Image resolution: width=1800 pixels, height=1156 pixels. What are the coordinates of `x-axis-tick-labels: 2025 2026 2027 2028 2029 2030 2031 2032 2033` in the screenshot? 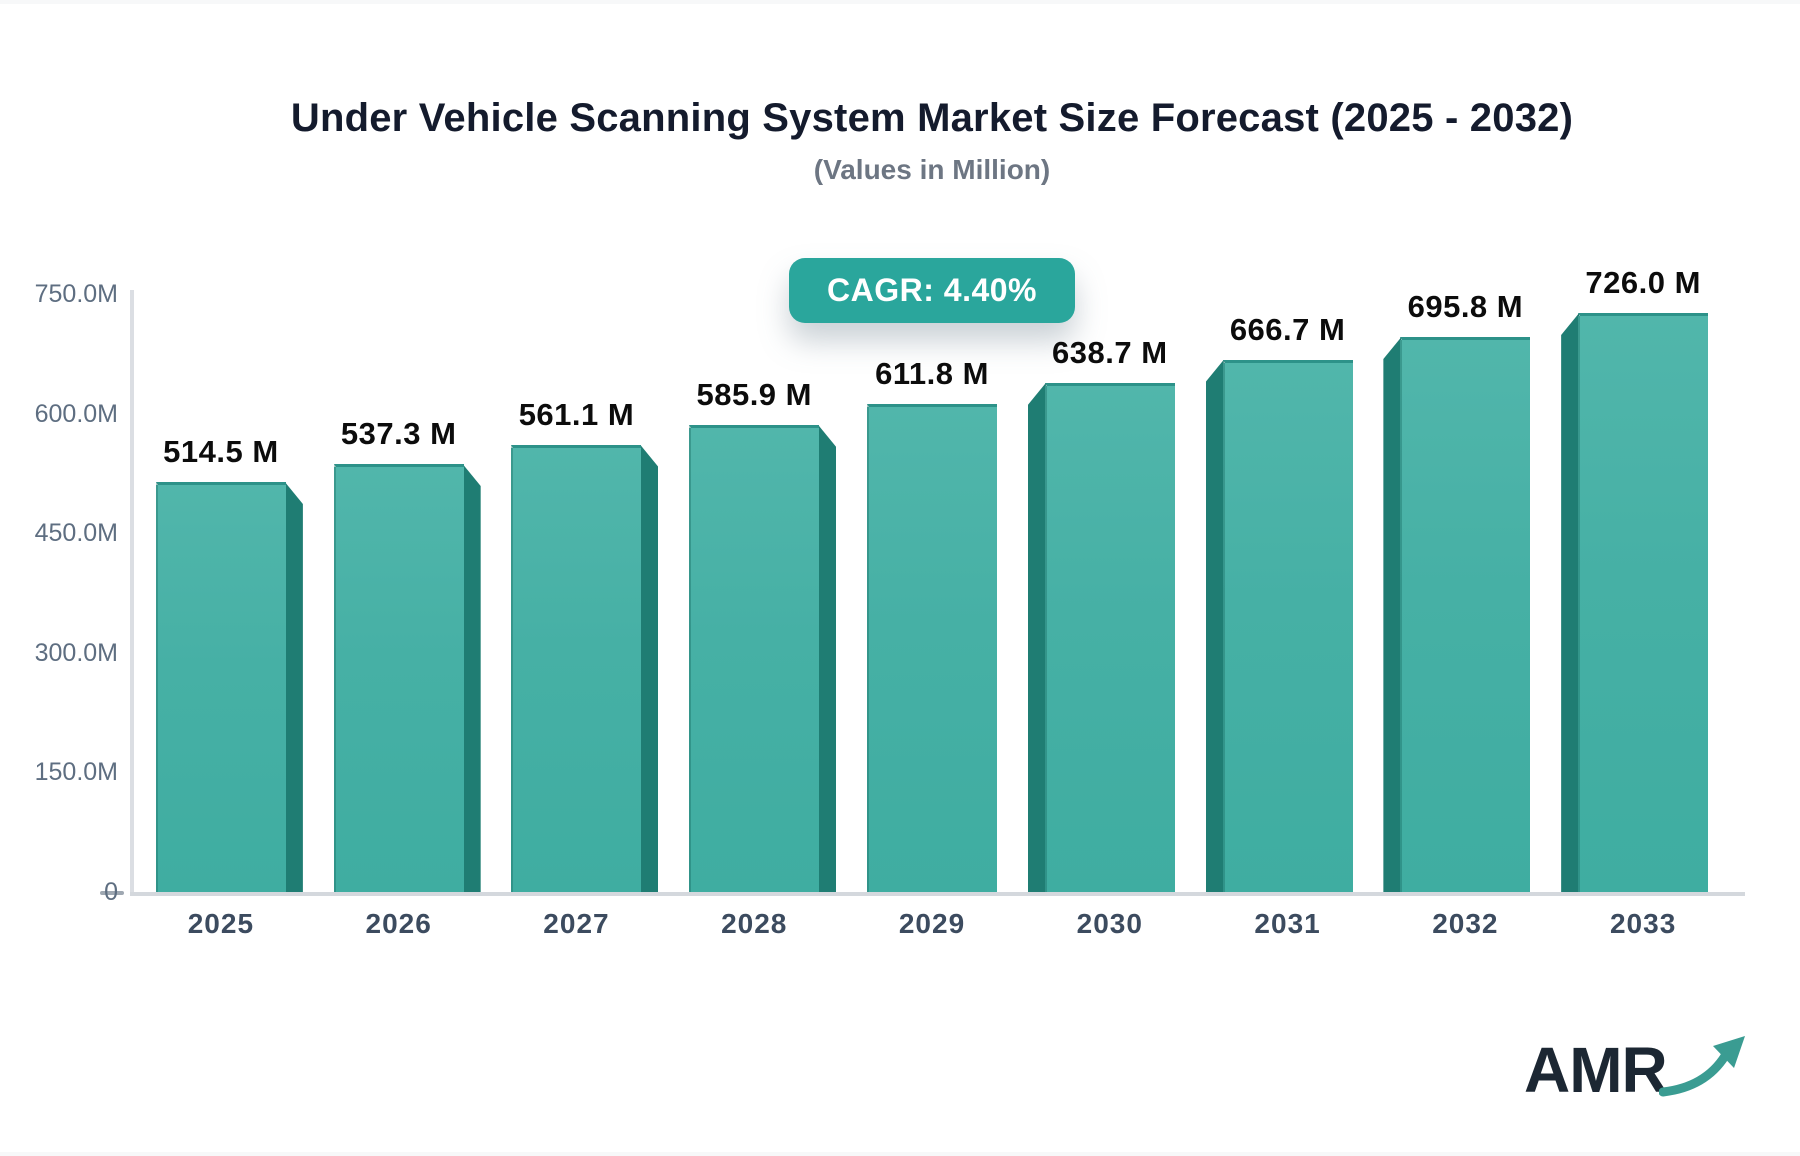 It's located at (932, 924).